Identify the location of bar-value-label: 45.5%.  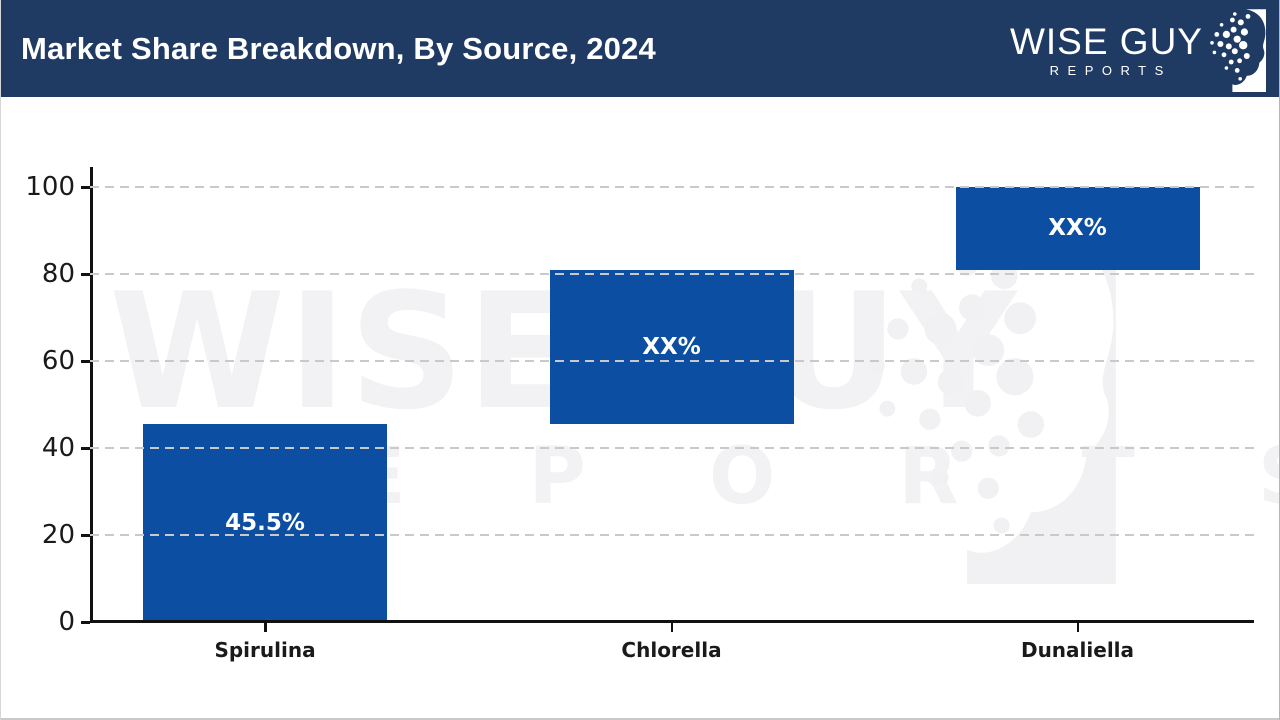
(265, 523).